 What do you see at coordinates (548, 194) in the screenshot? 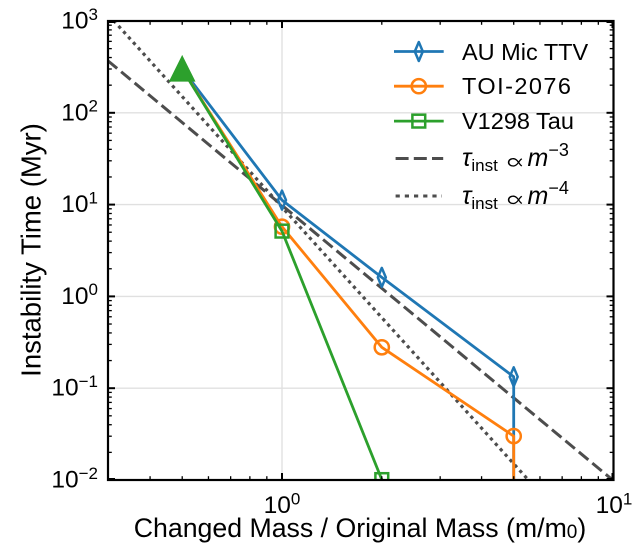
I see `svg-text: m−4` at bounding box center [548, 194].